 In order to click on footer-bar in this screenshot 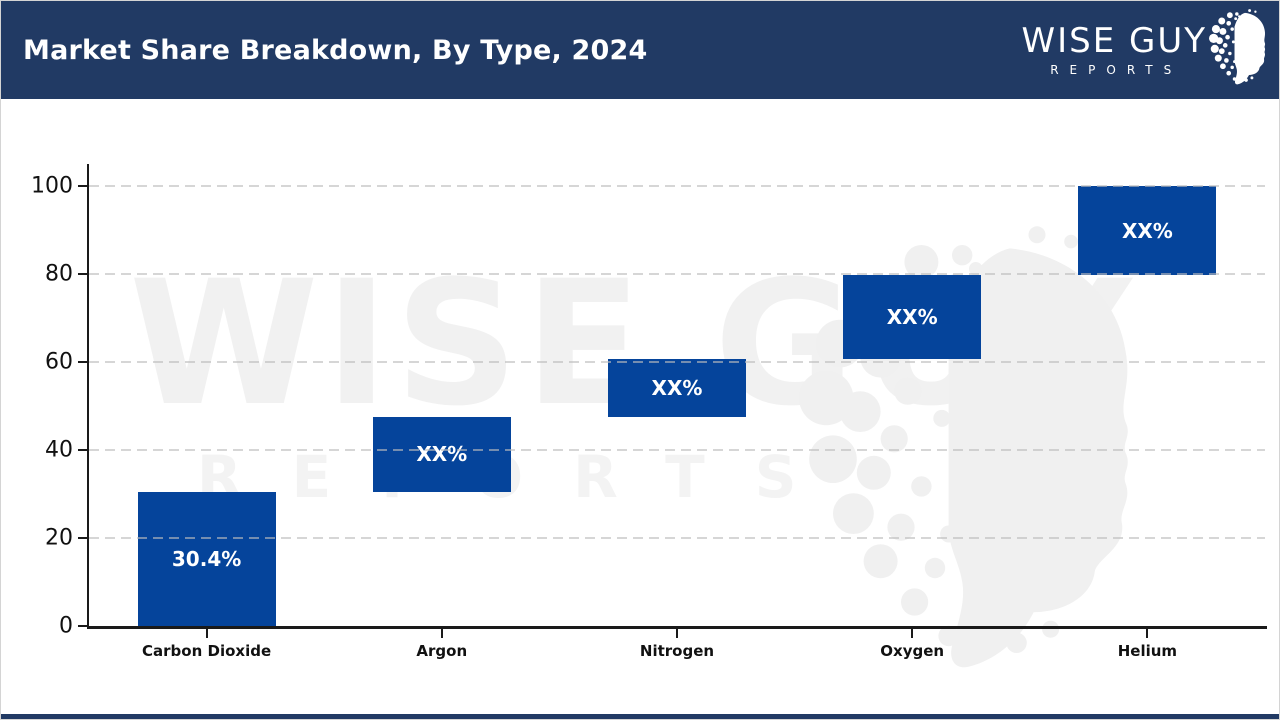, I will do `click(640, 716)`.